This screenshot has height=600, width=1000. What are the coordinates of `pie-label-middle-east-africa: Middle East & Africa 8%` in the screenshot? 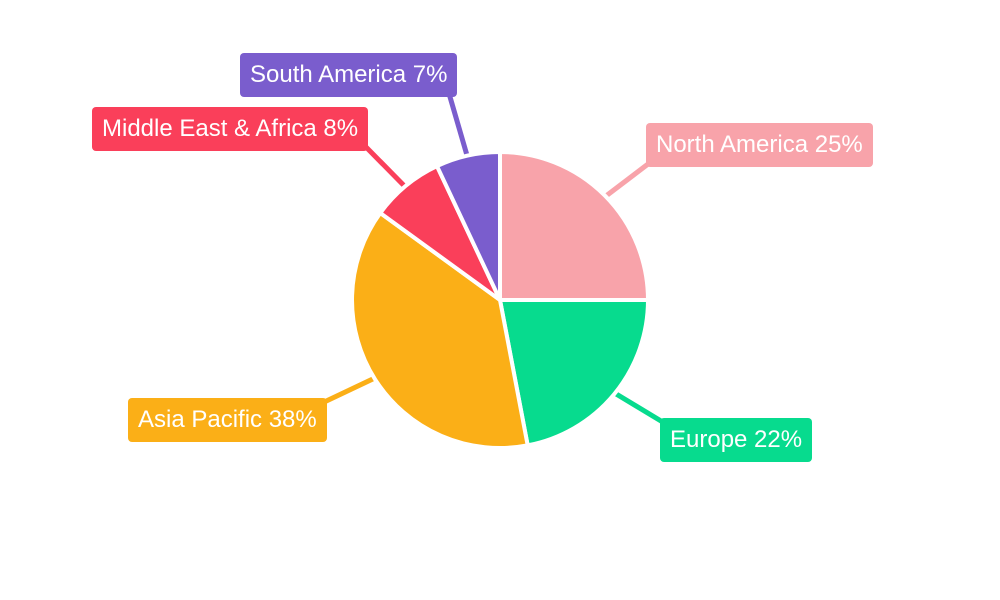 It's located at (230, 129).